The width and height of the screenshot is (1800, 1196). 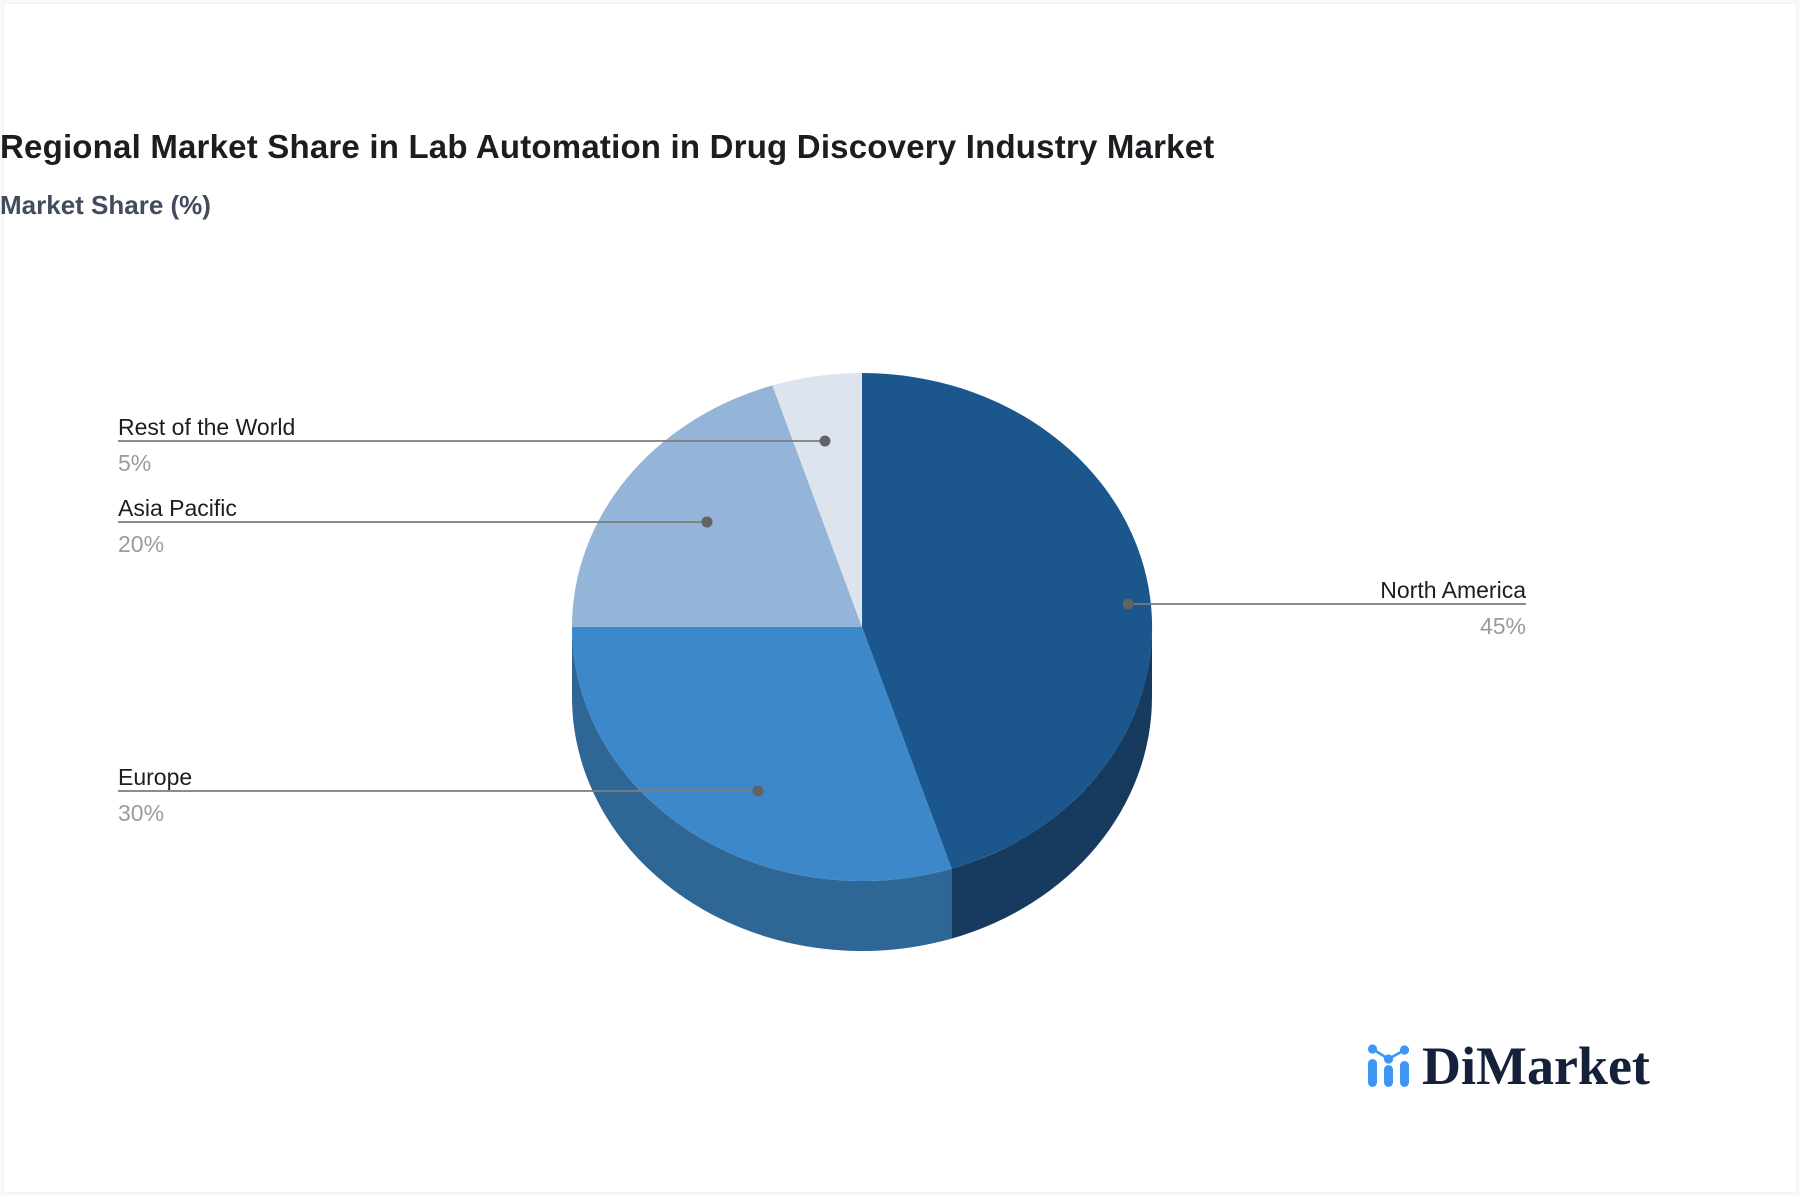 What do you see at coordinates (141, 813) in the screenshot?
I see `slice-label-value: 30%` at bounding box center [141, 813].